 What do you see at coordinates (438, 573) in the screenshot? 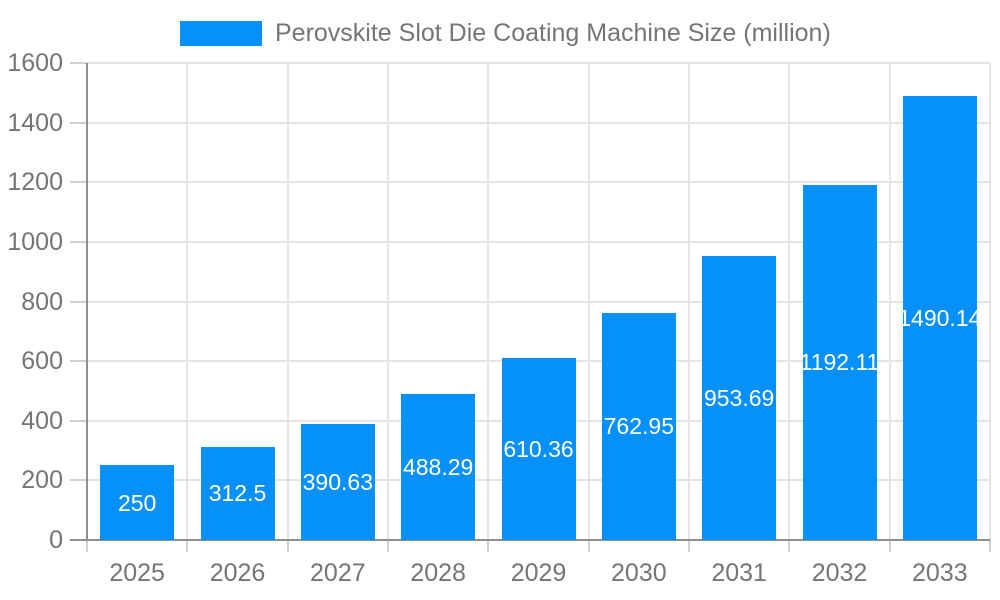
I see `x-axis-label: 2028` at bounding box center [438, 573].